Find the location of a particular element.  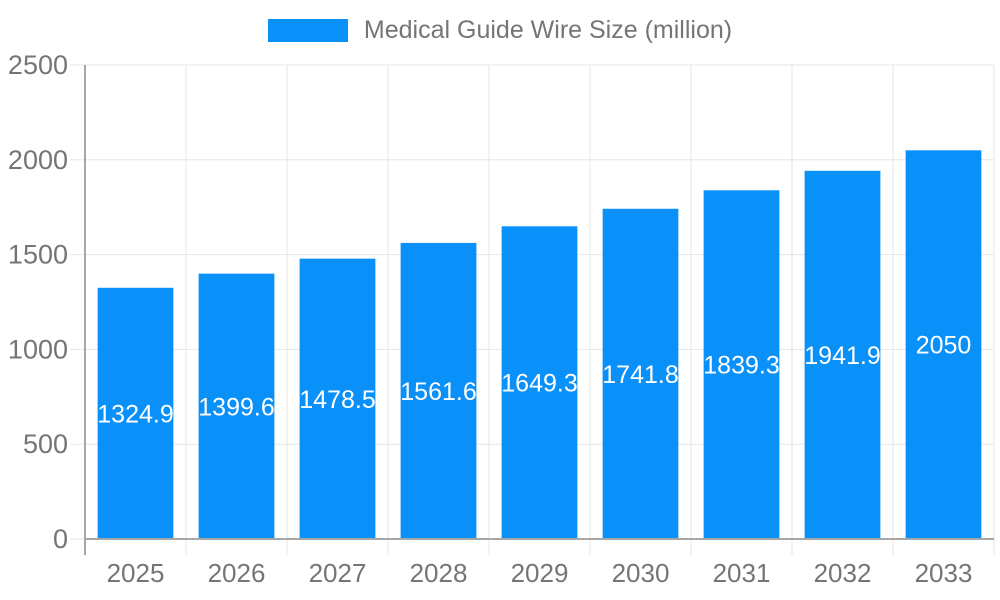

x-tick-label: 2029 is located at coordinates (540, 573).